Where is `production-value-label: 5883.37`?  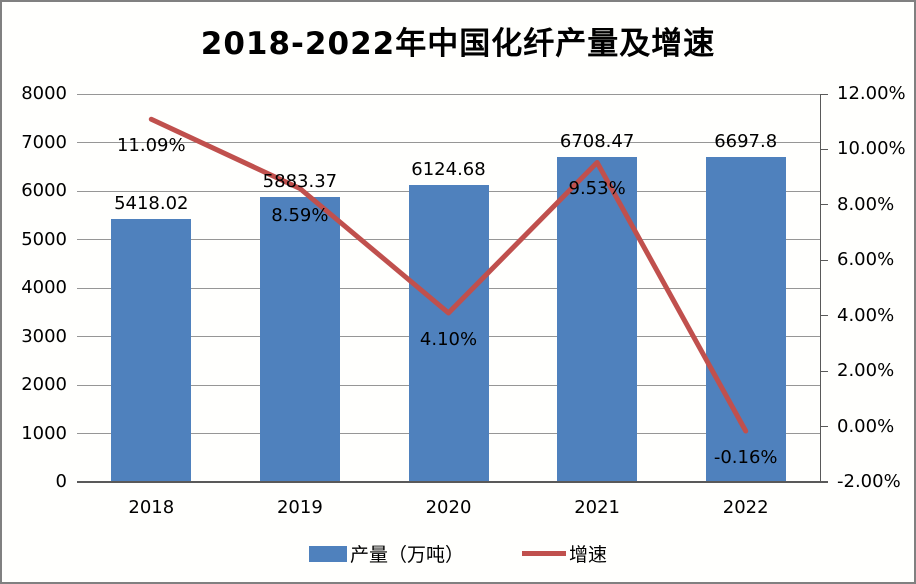
production-value-label: 5883.37 is located at coordinates (300, 181).